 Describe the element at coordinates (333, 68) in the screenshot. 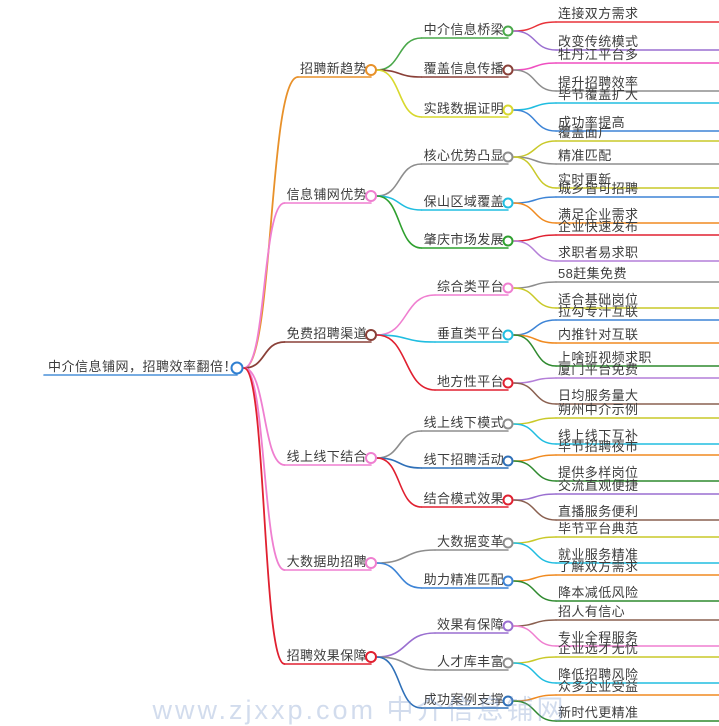

I see `branch-node-0: 招聘新趋势` at that location.